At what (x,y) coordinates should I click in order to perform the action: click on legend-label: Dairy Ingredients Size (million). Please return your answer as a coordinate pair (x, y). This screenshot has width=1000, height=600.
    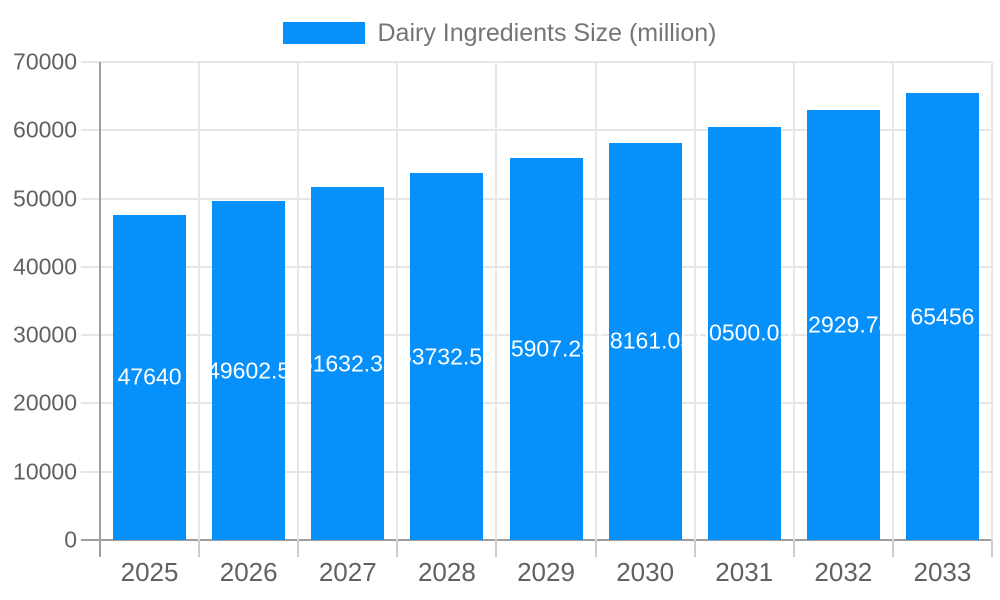
    Looking at the image, I should click on (547, 32).